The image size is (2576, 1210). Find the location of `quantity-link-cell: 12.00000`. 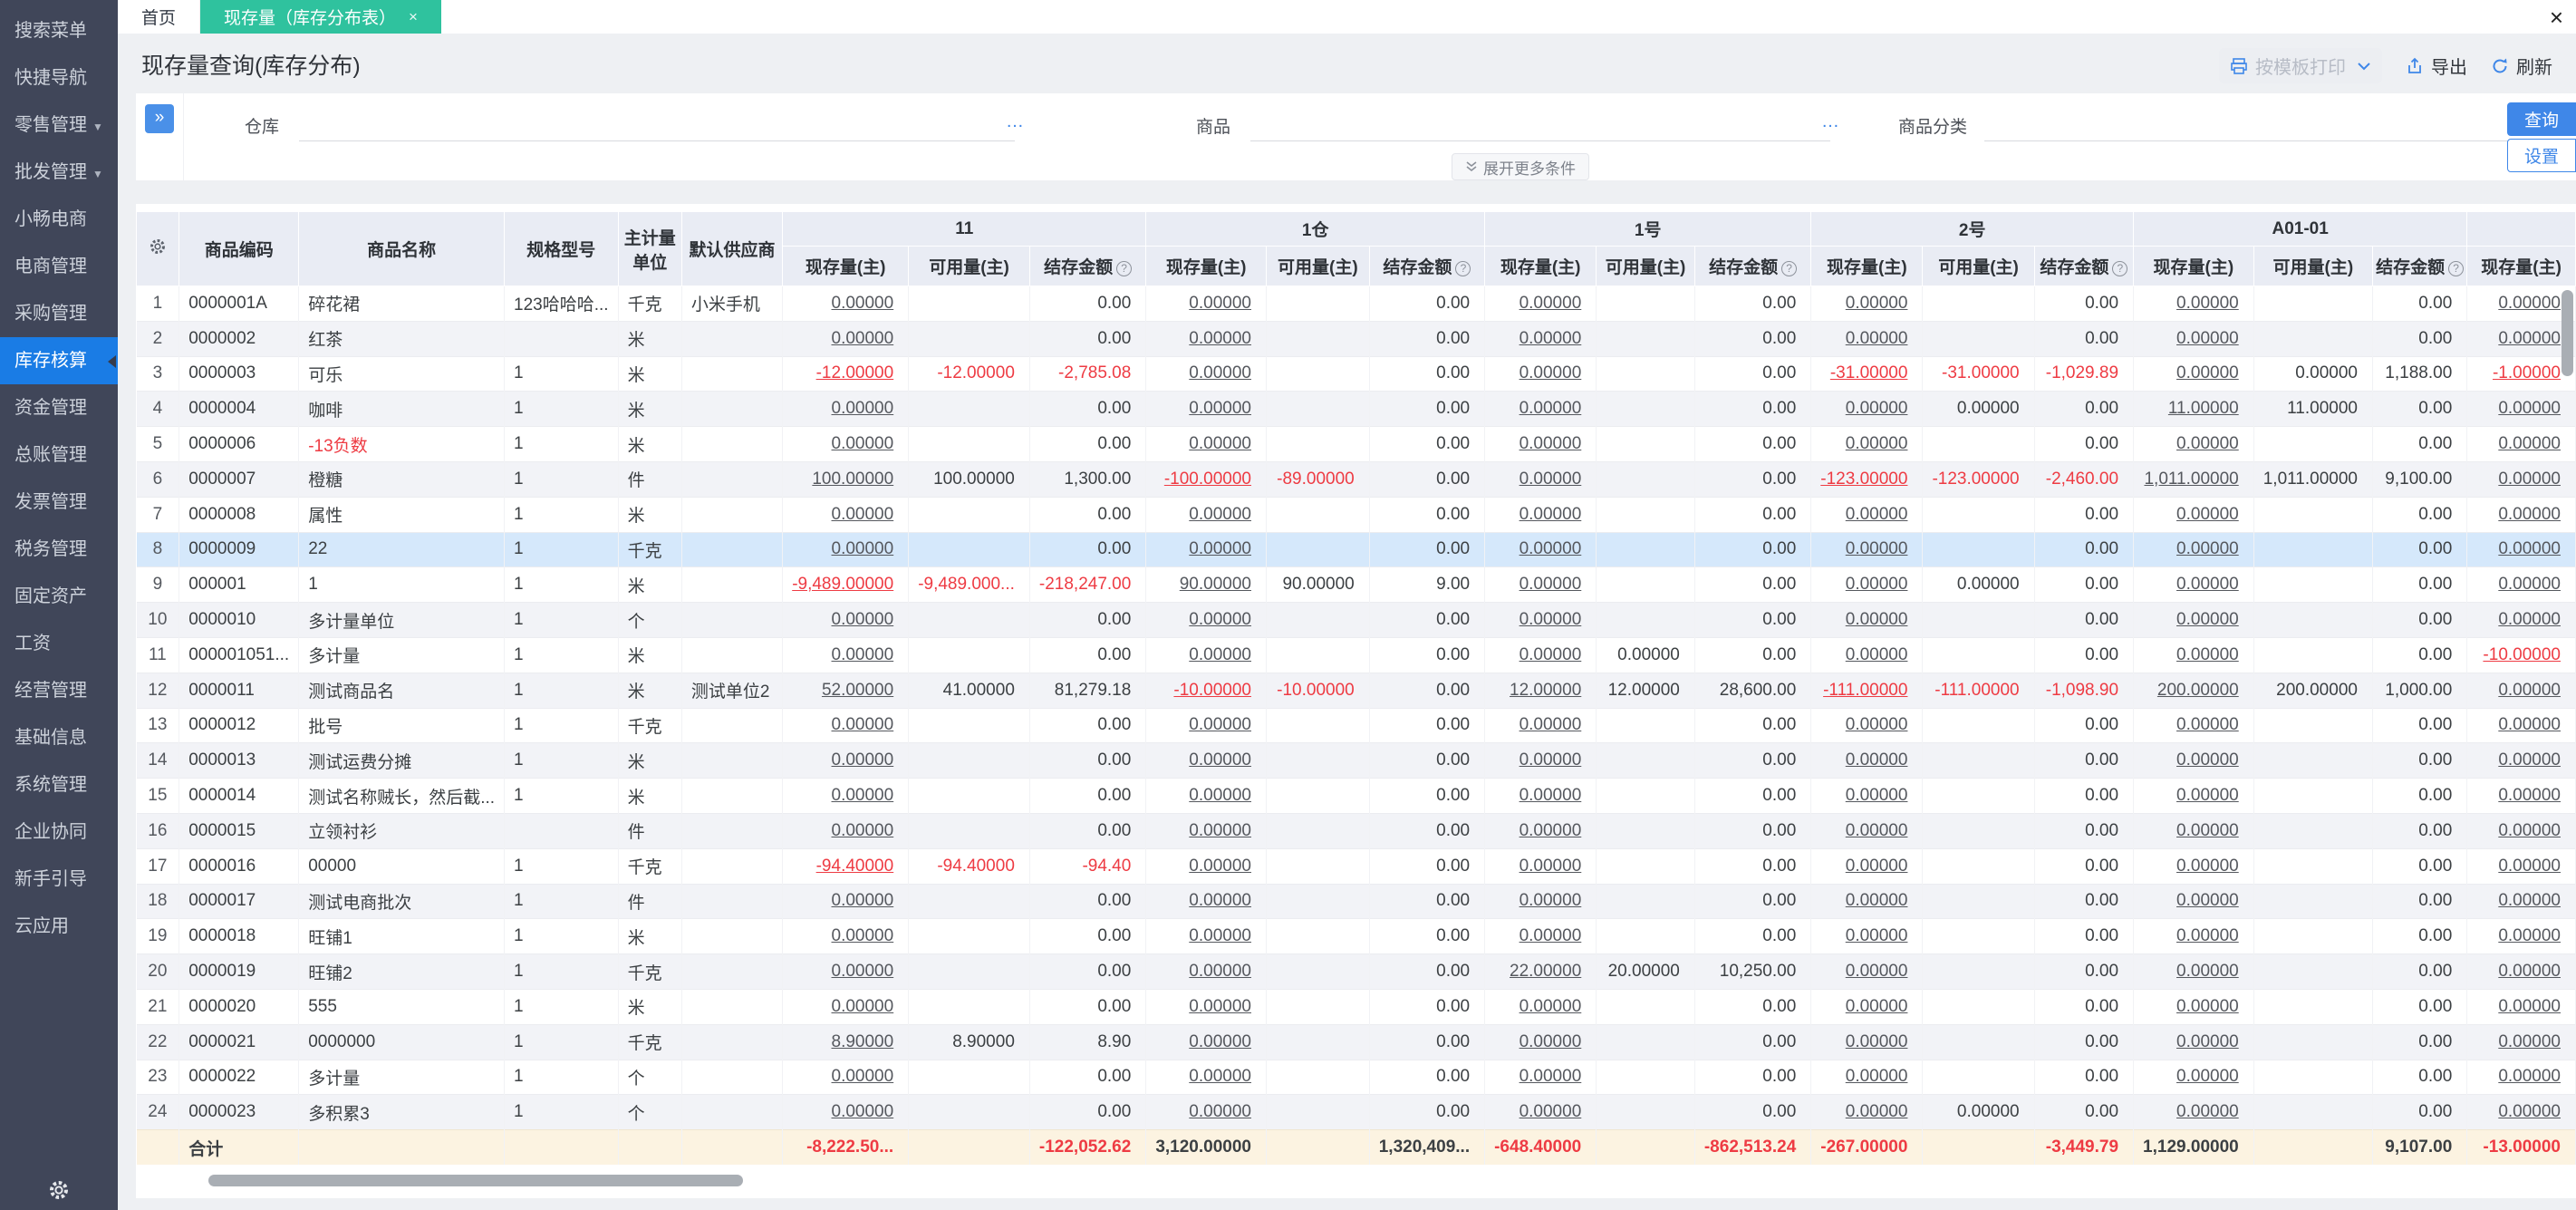

quantity-link-cell: 12.00000 is located at coordinates (1540, 690).